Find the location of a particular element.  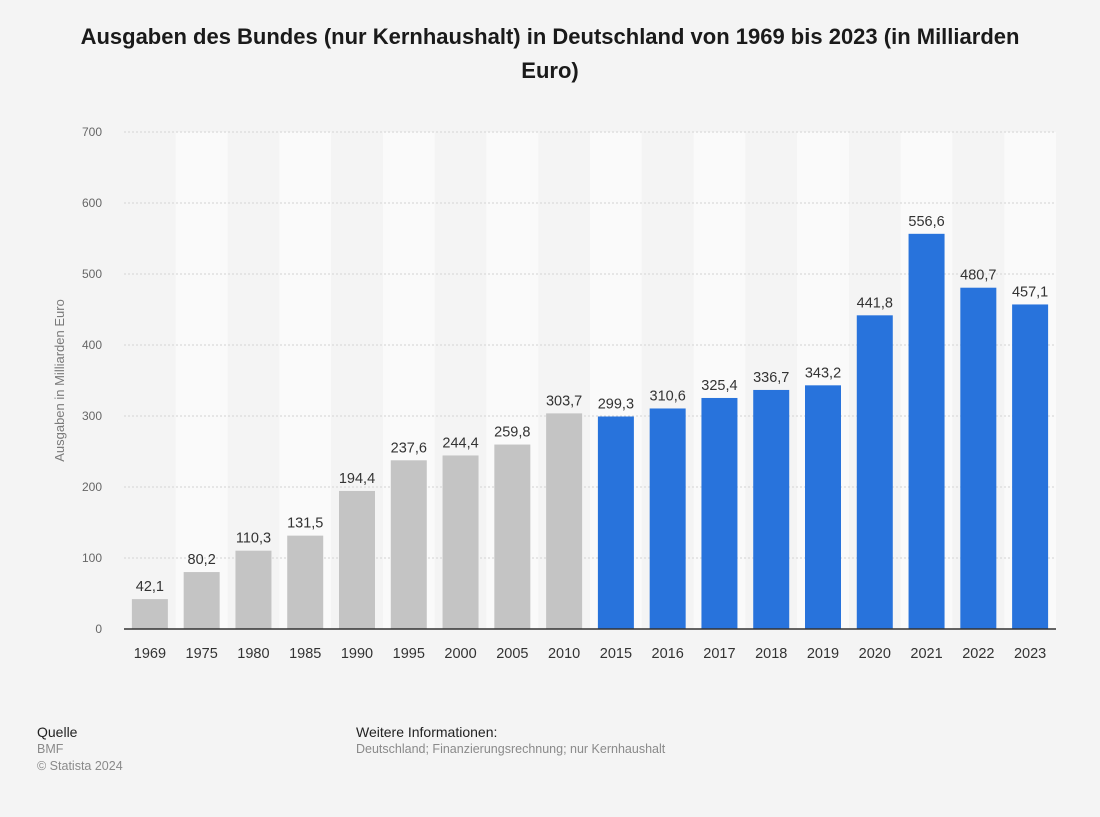

x-tick-label: 1990 is located at coordinates (357, 654).